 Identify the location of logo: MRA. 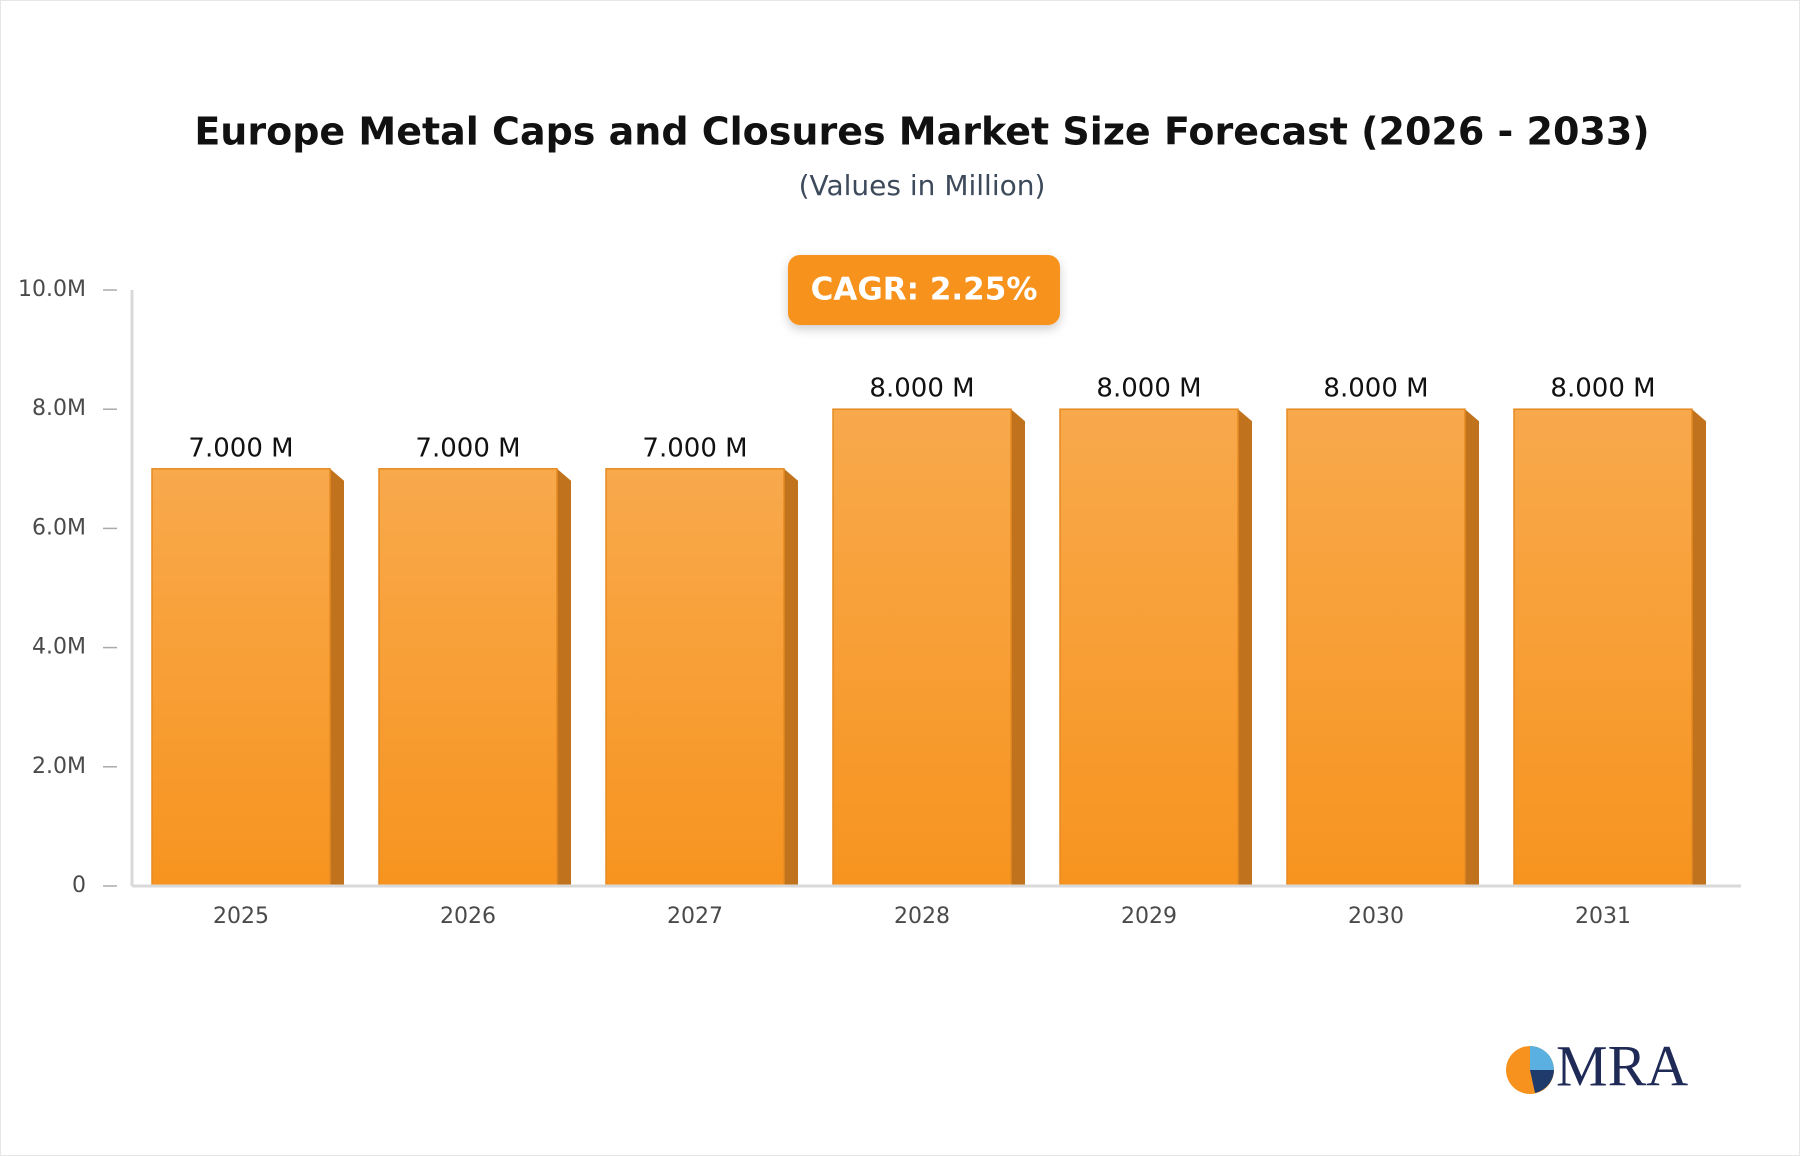
(1597, 1065).